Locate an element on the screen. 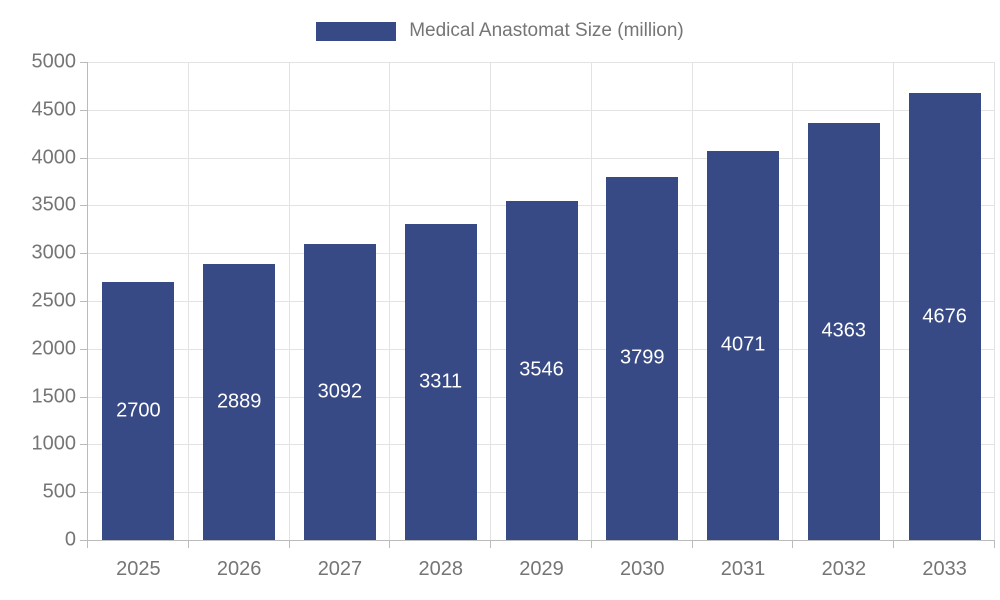  bar-value-label: 3311 is located at coordinates (441, 381).